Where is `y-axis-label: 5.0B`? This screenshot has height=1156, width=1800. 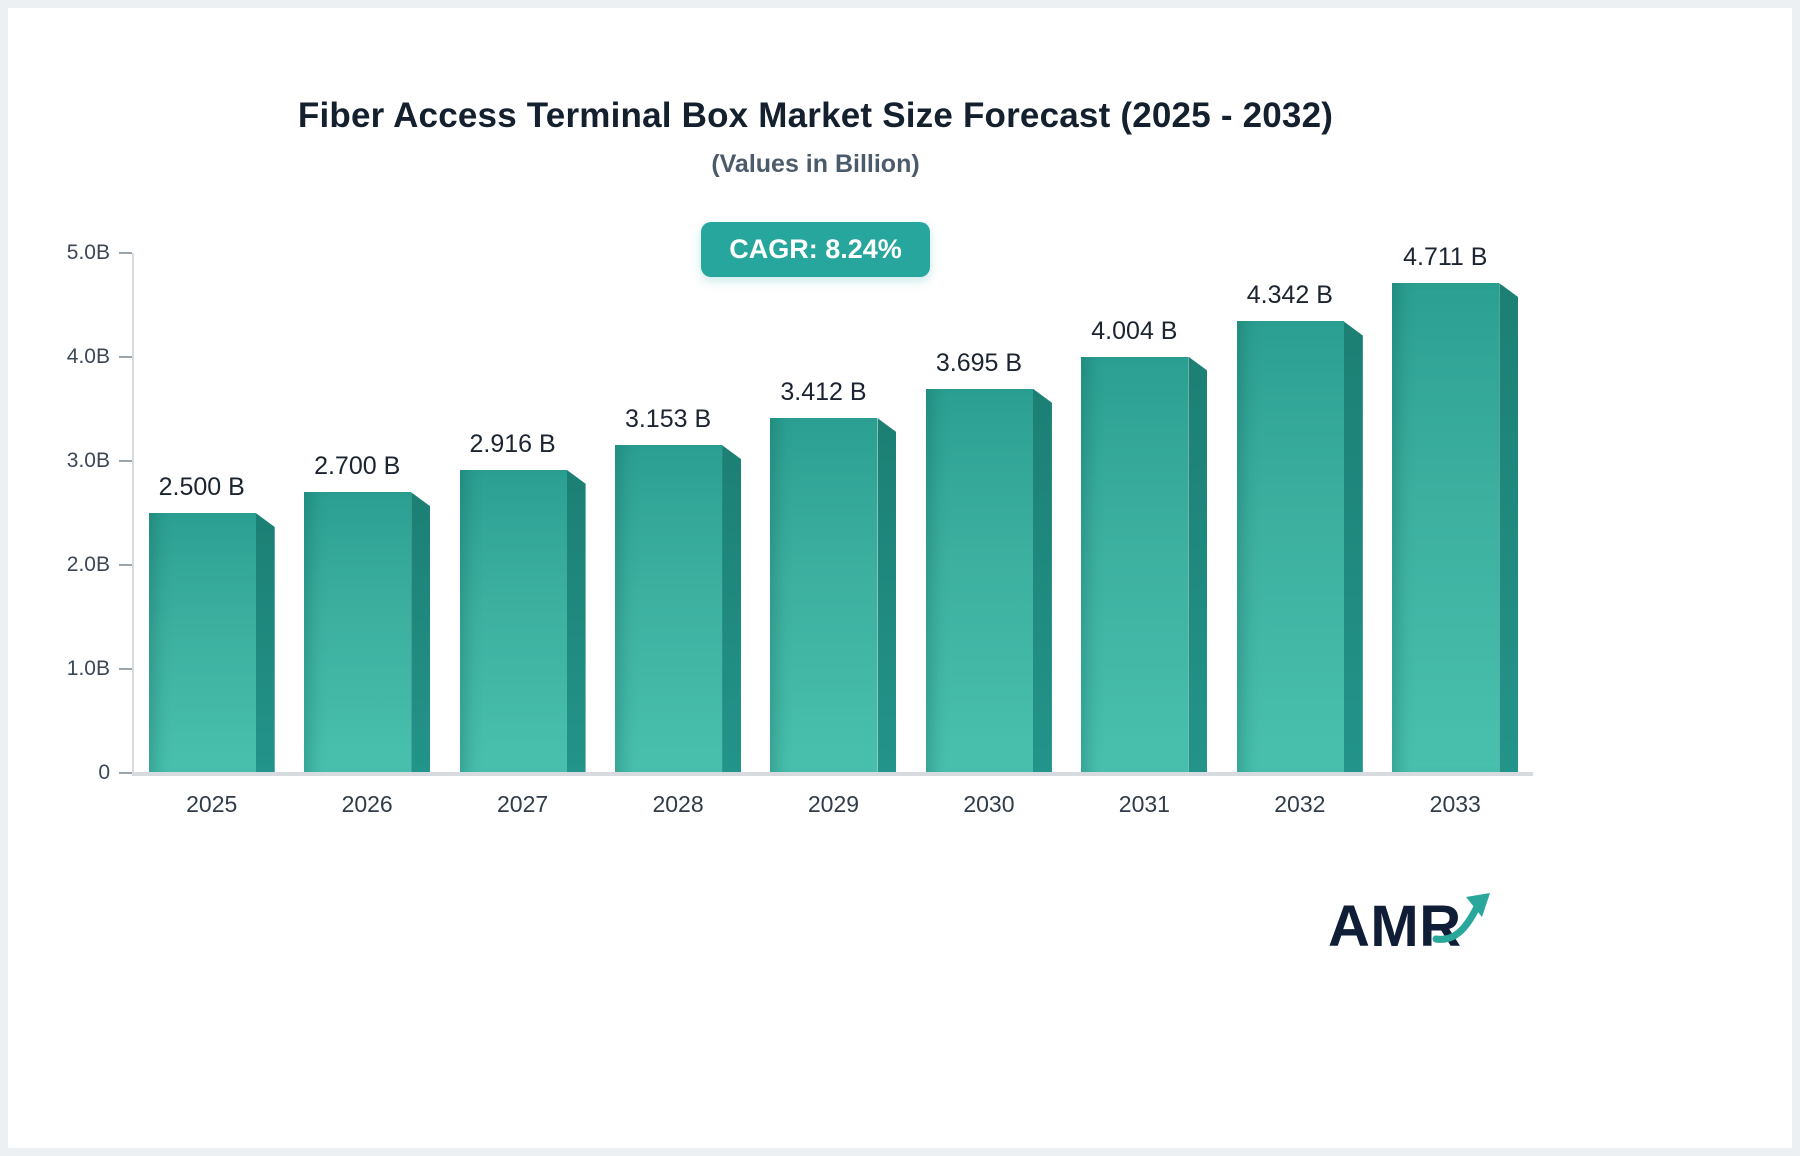 y-axis-label: 5.0B is located at coordinates (88, 252).